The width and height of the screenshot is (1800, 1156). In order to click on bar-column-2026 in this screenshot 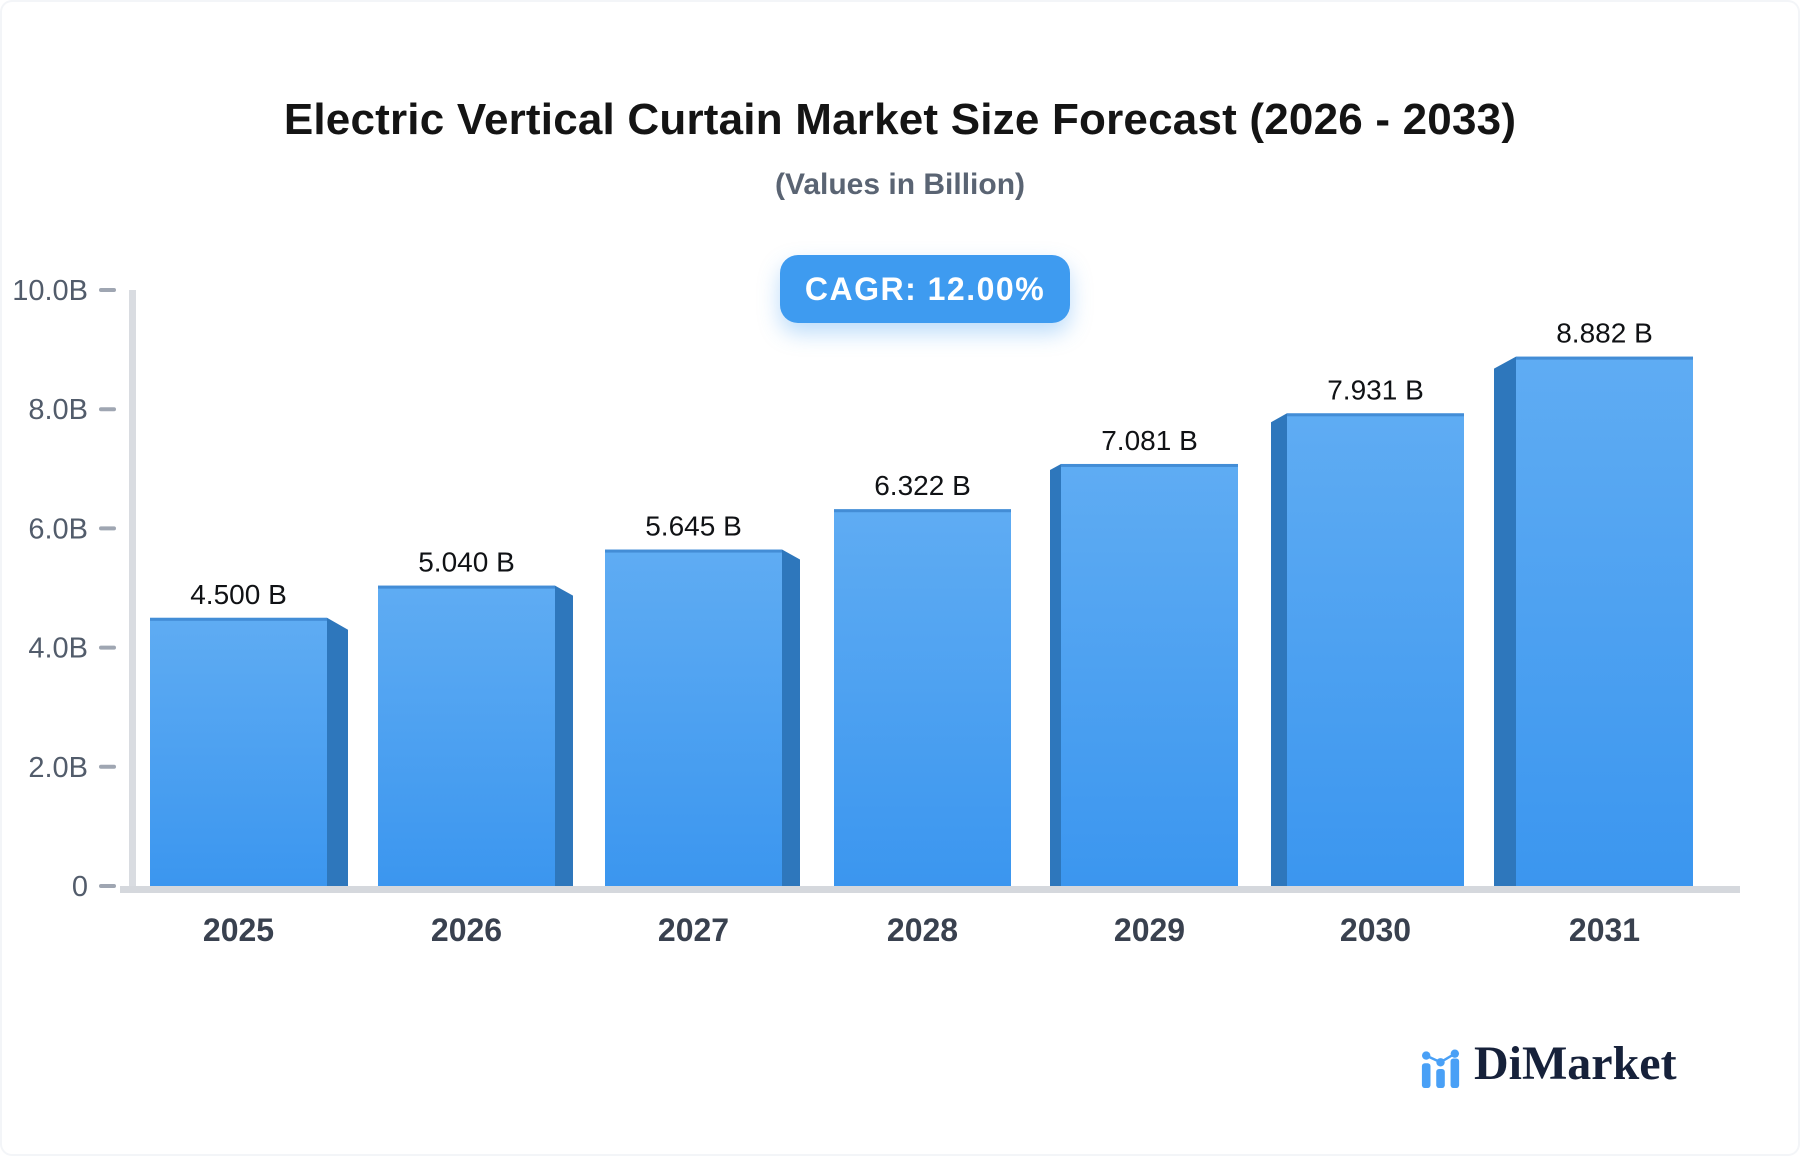, I will do `click(466, 735)`.